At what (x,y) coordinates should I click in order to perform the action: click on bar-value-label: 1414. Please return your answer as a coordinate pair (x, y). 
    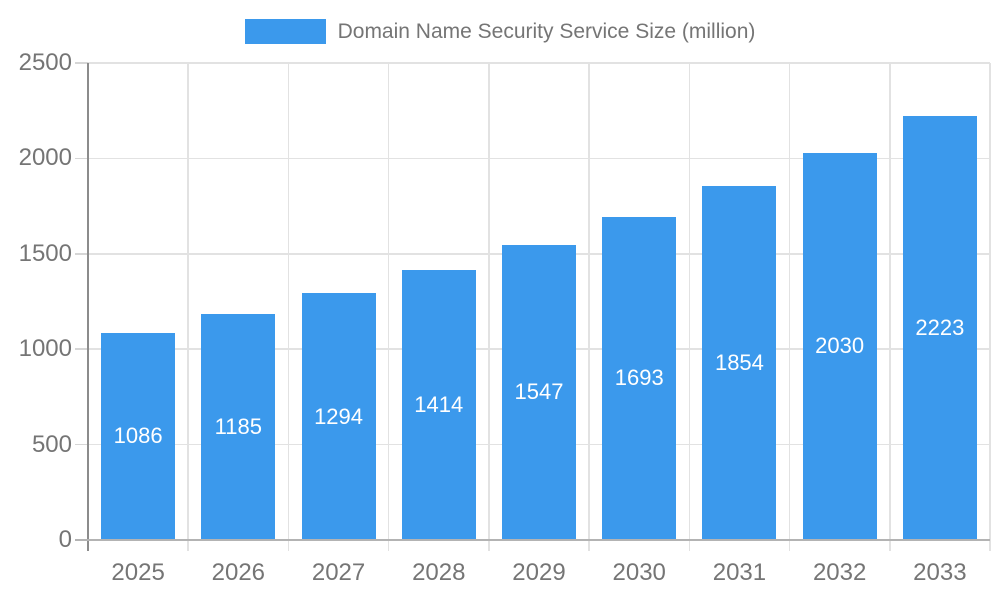
    Looking at the image, I should click on (439, 405).